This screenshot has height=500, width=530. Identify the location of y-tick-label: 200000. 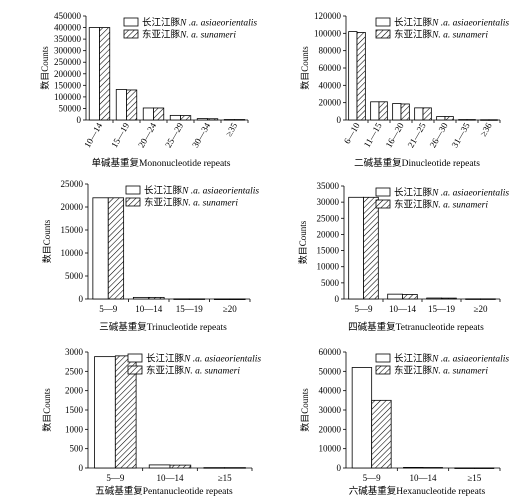
(68, 74).